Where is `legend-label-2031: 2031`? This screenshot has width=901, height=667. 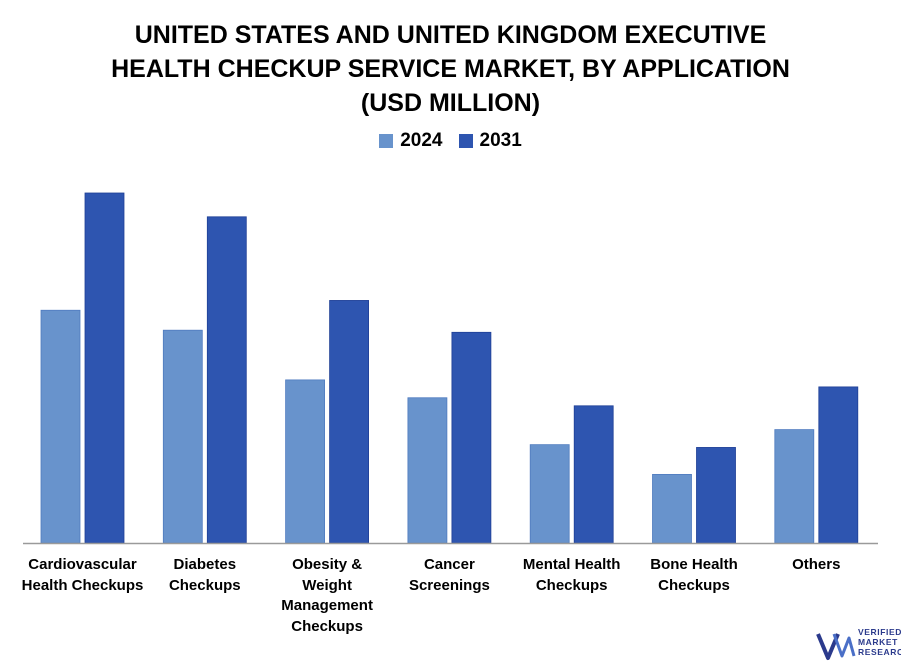 legend-label-2031: 2031 is located at coordinates (500, 140).